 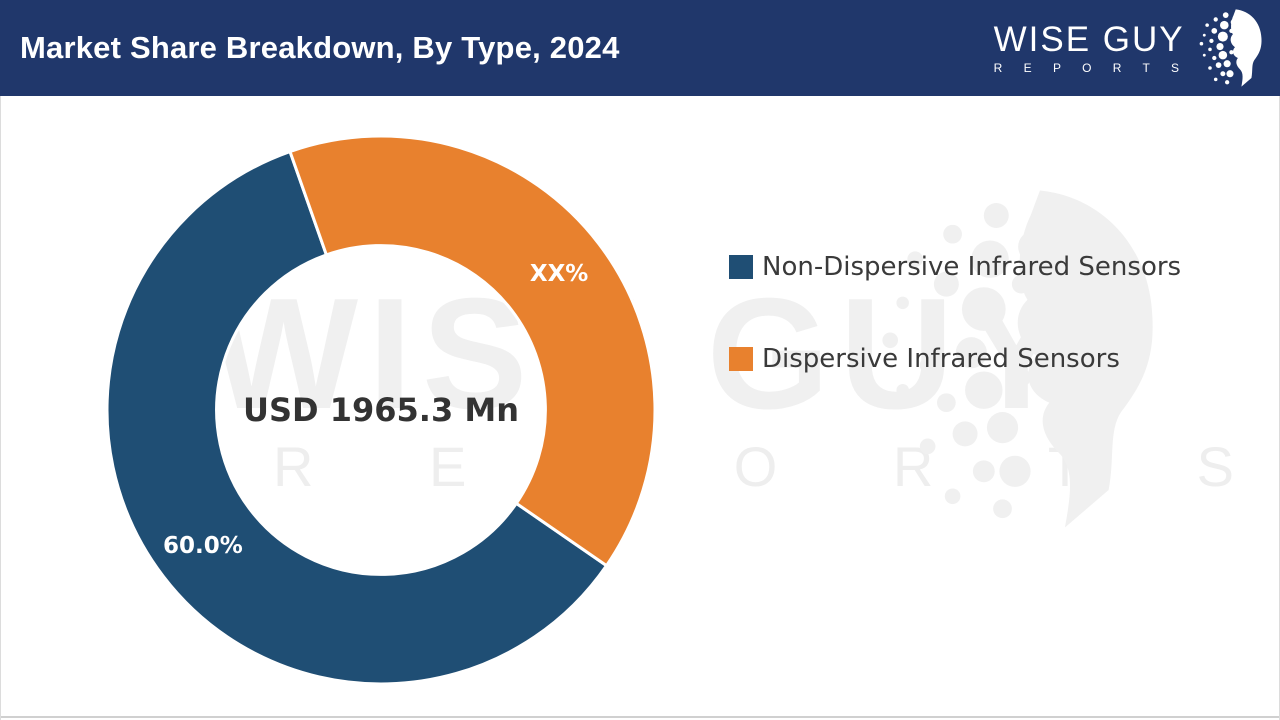 I want to click on logo-face-icon, so click(x=1230, y=48).